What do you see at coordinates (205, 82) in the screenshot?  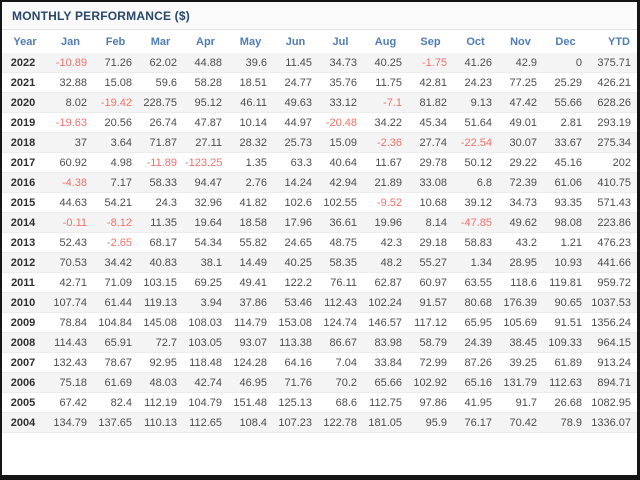 I see `value-cell-apr: 58.28` at bounding box center [205, 82].